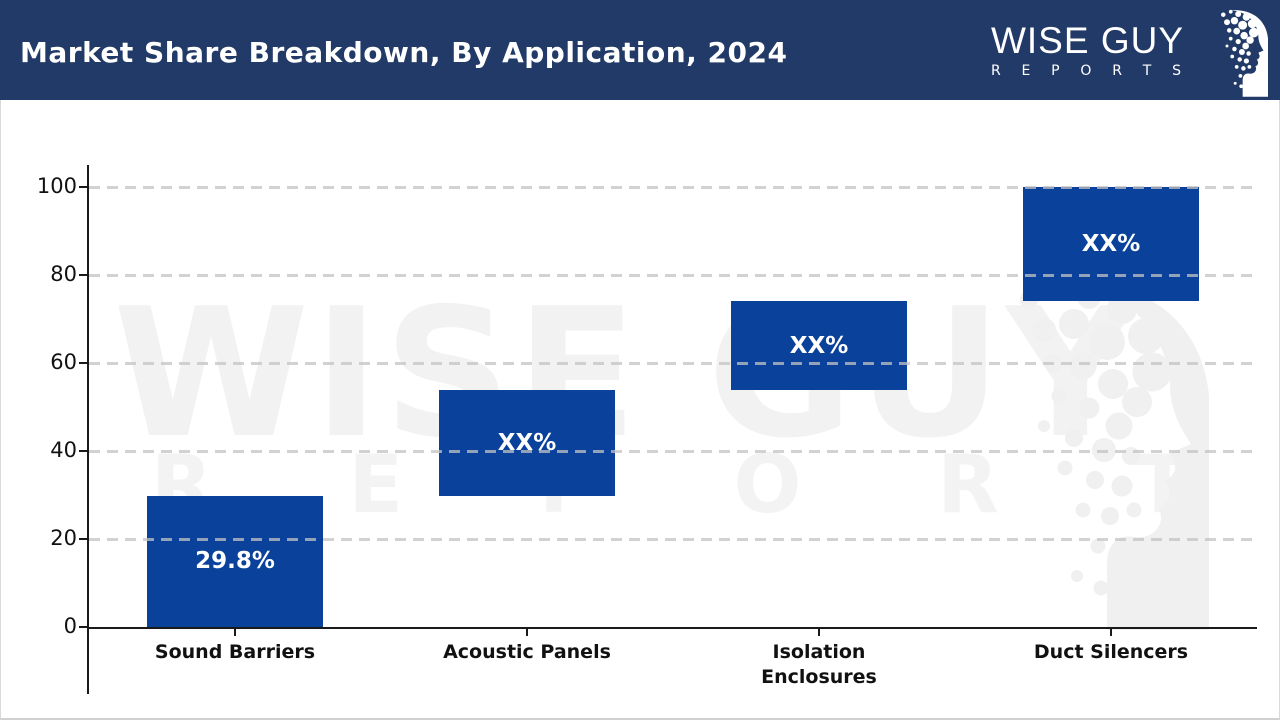 This screenshot has height=720, width=1280. I want to click on y-tick-label: 100, so click(56, 186).